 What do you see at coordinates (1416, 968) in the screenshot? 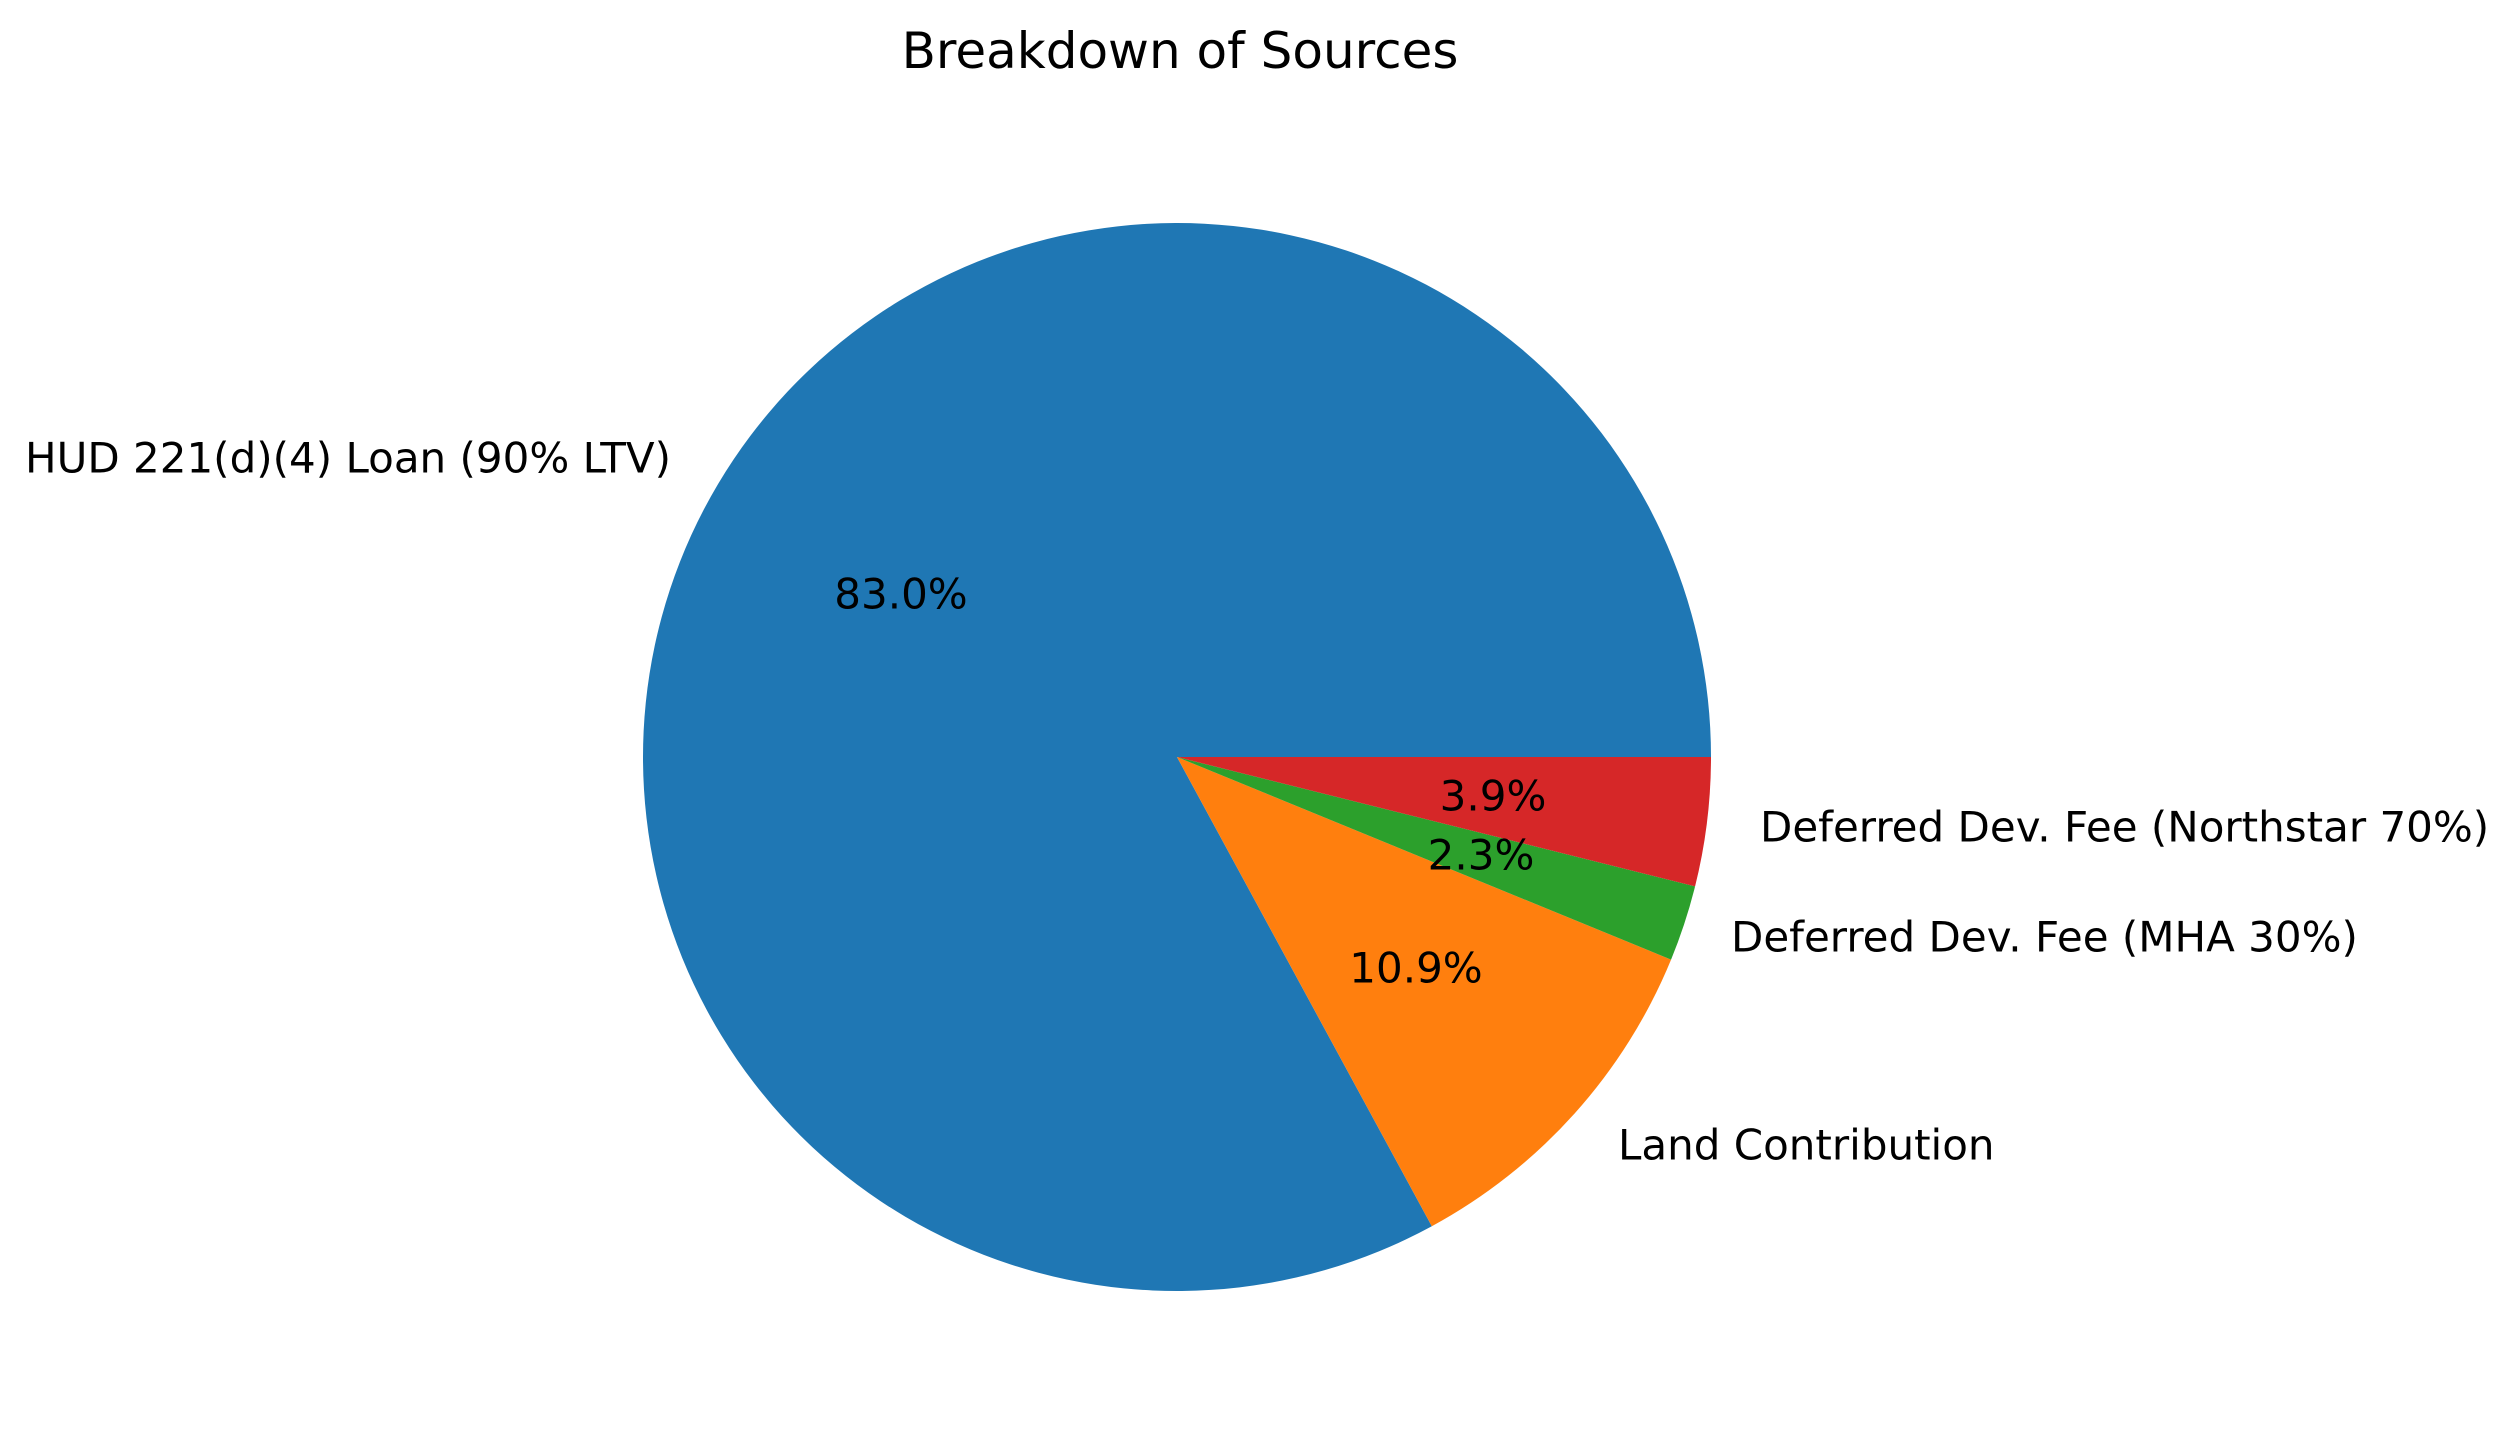
I see `slice-pct-land-contribution: 10.9%` at bounding box center [1416, 968].